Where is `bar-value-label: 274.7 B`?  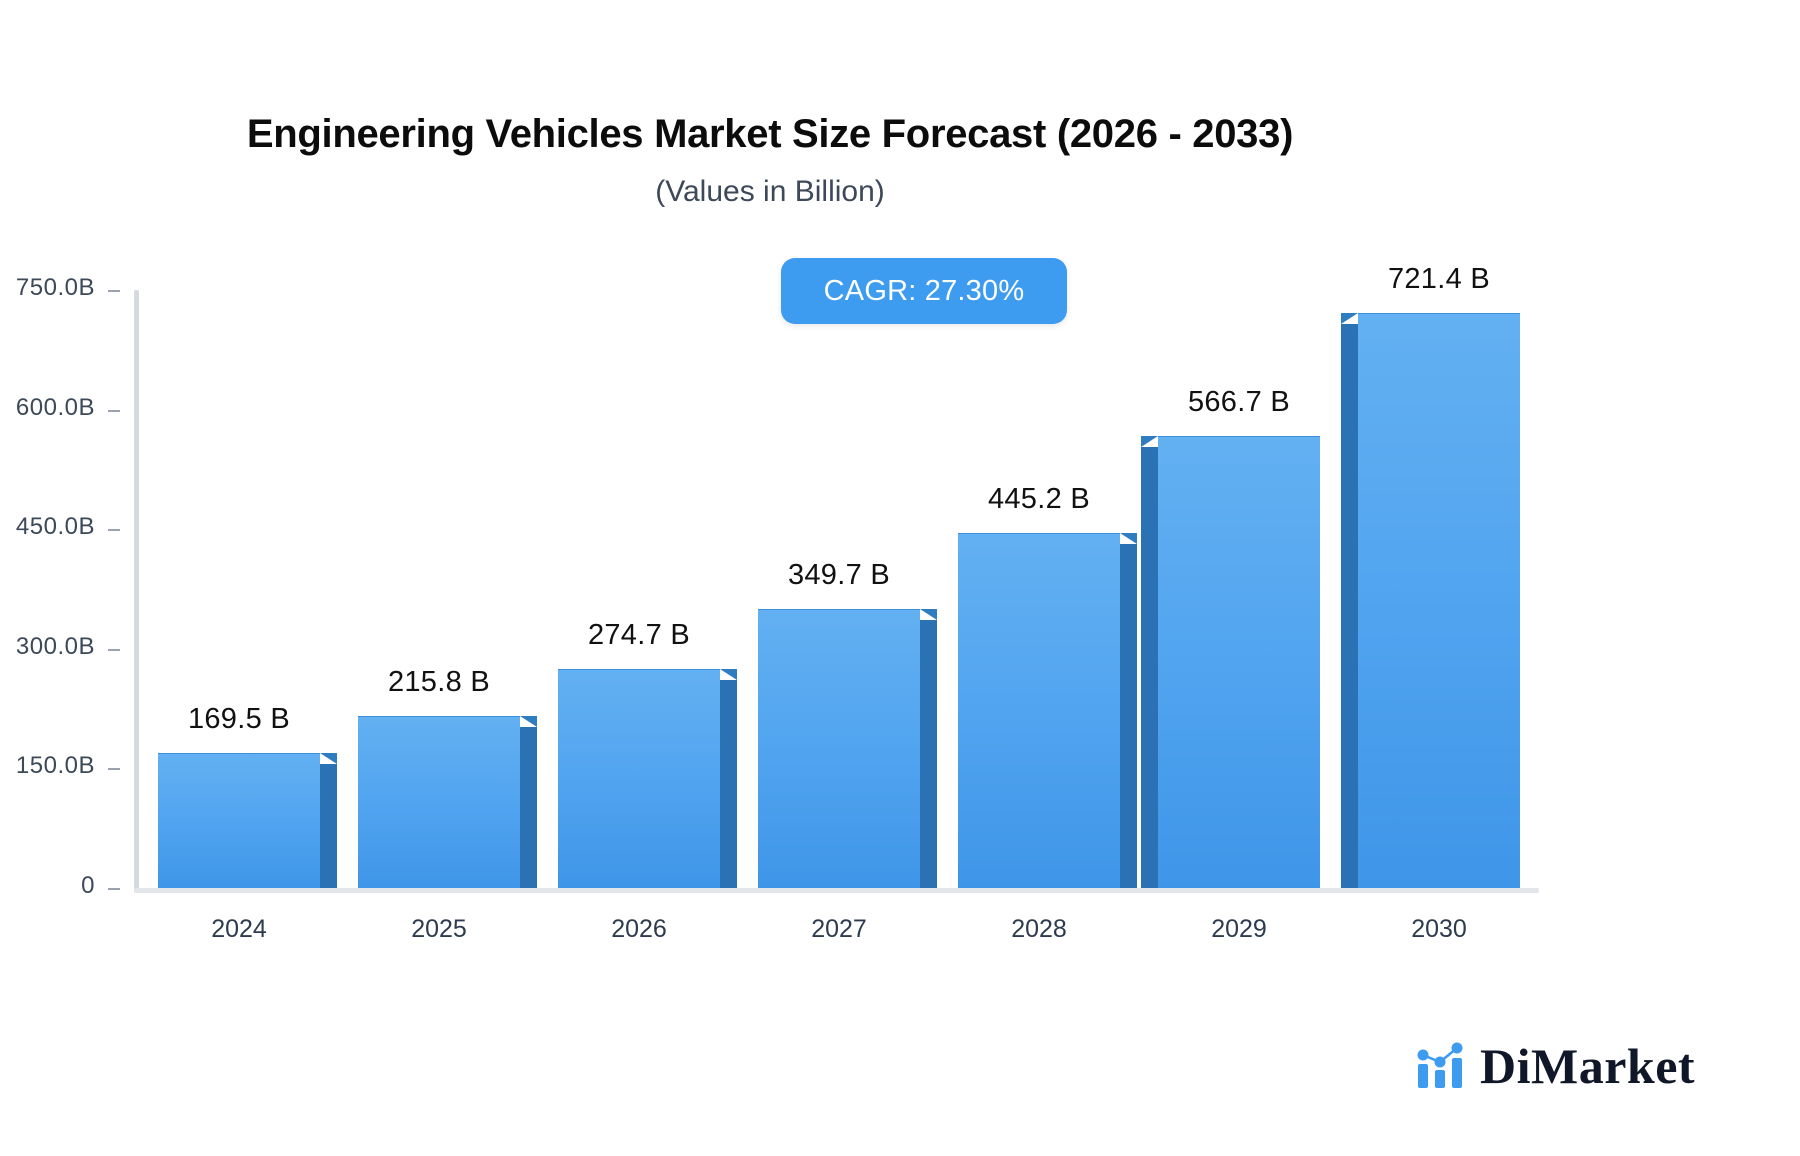 bar-value-label: 274.7 B is located at coordinates (639, 634).